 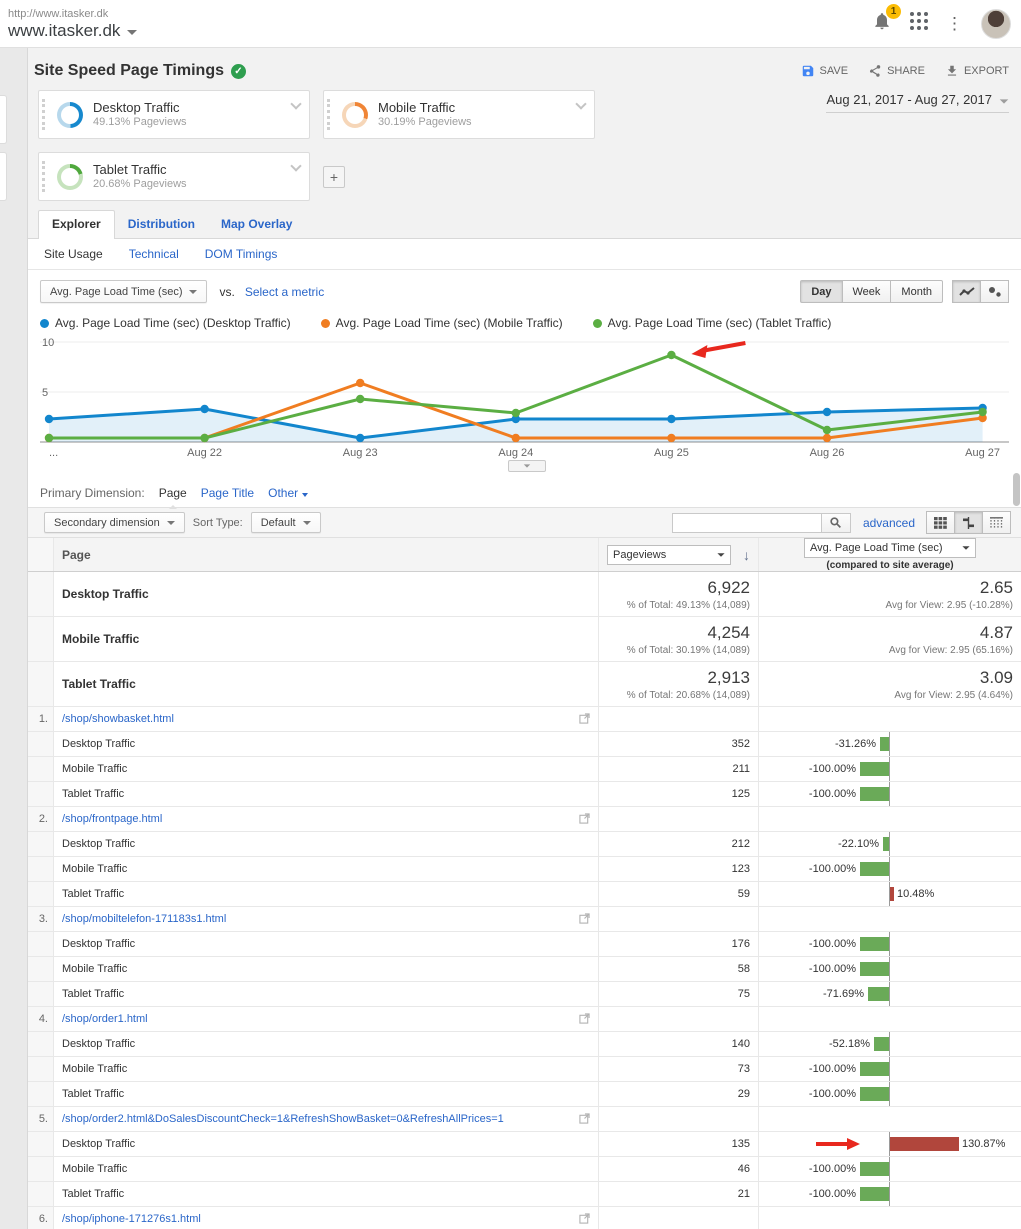 What do you see at coordinates (954, 23) in the screenshot?
I see `more-menu-button: ⋮` at bounding box center [954, 23].